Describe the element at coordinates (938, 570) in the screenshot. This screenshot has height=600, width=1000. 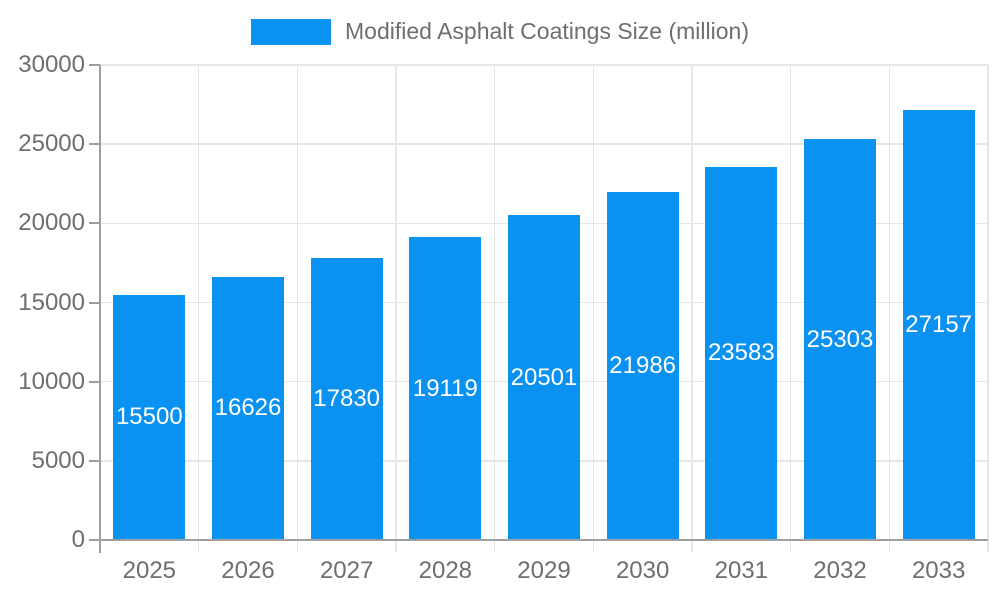
I see `x-tick-label: 2033` at that location.